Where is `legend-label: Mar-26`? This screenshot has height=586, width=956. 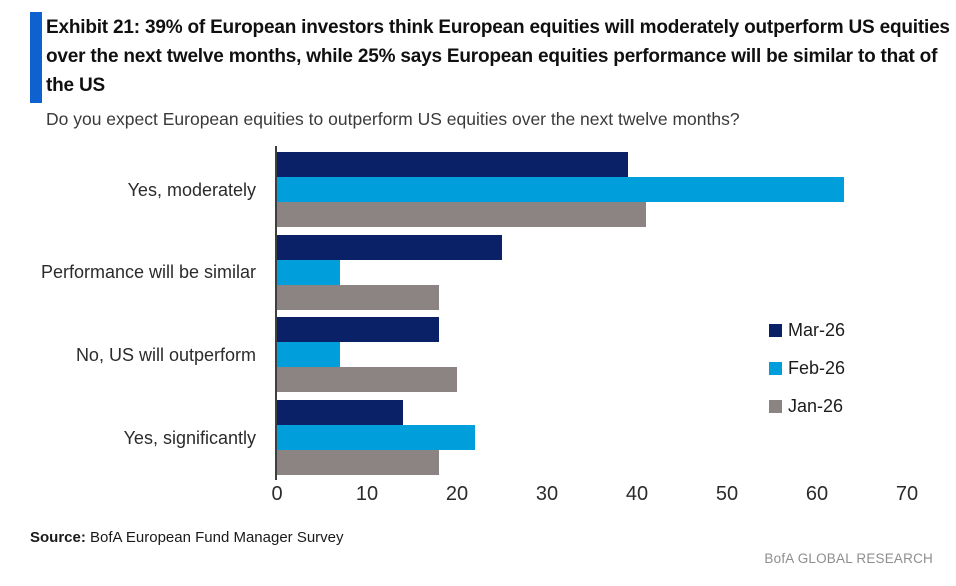
legend-label: Mar-26 is located at coordinates (817, 330).